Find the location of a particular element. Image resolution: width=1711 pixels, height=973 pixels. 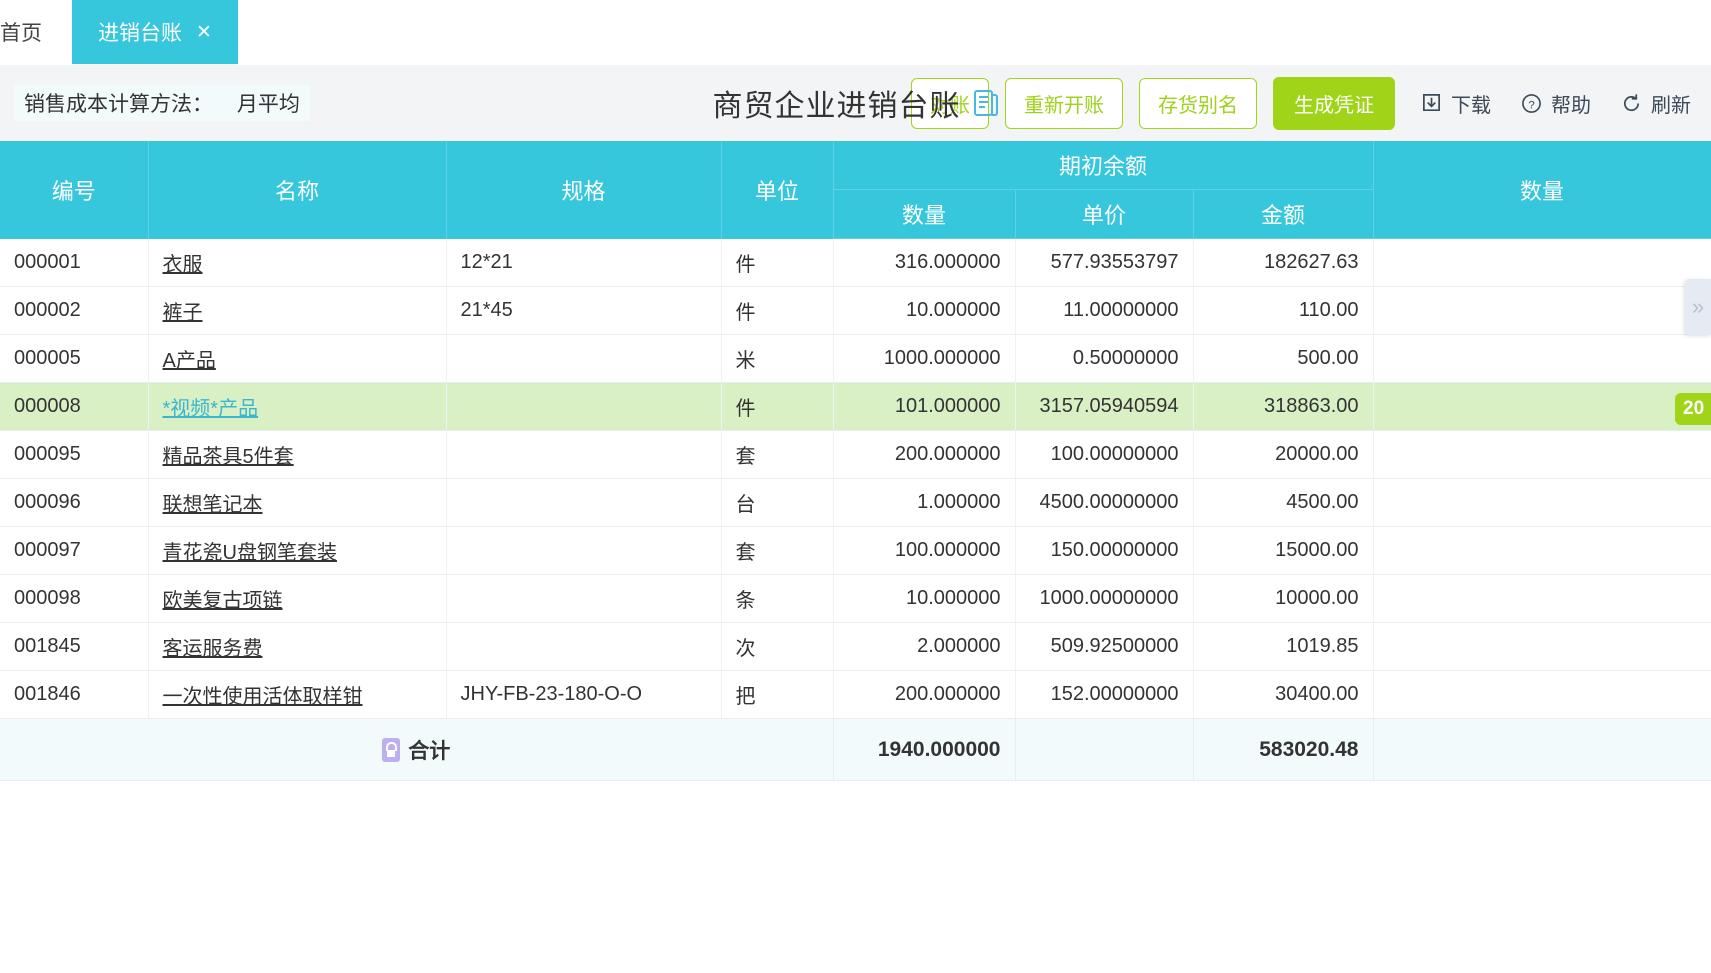

cell-amount: 10000.00 is located at coordinates (1283, 598).